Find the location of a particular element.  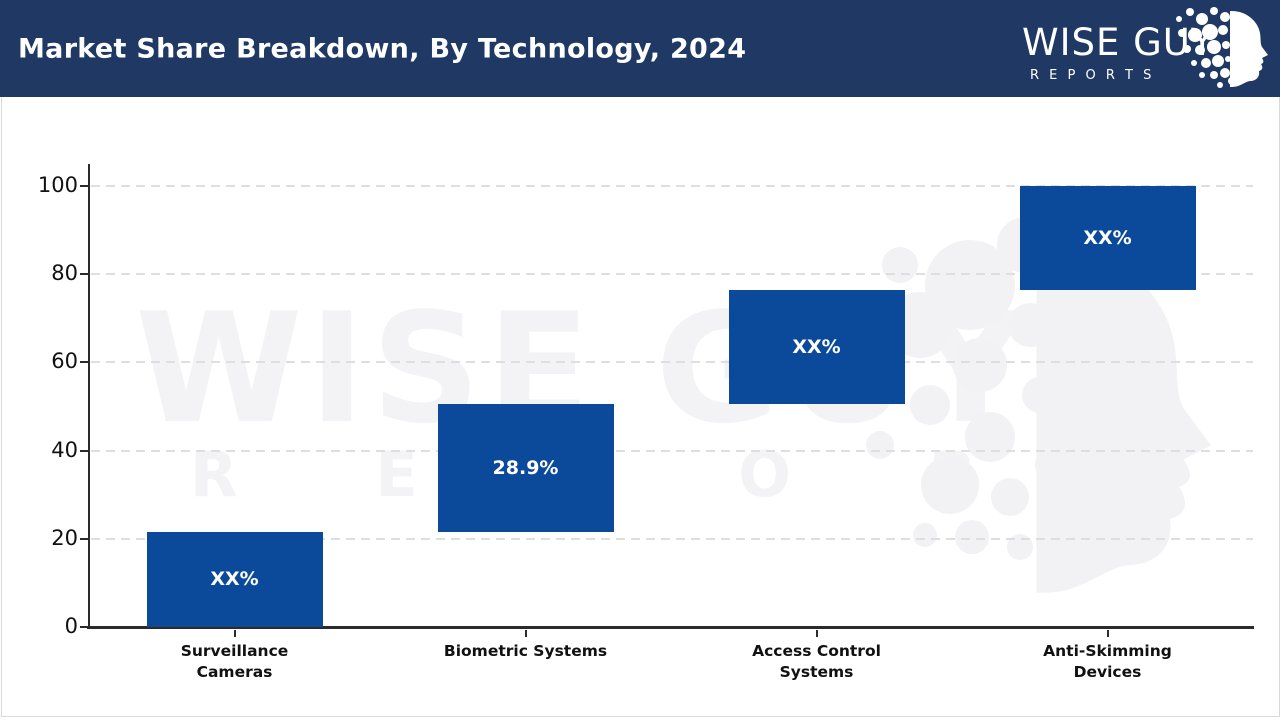

x-category-label-line: Cameras is located at coordinates (234, 672).